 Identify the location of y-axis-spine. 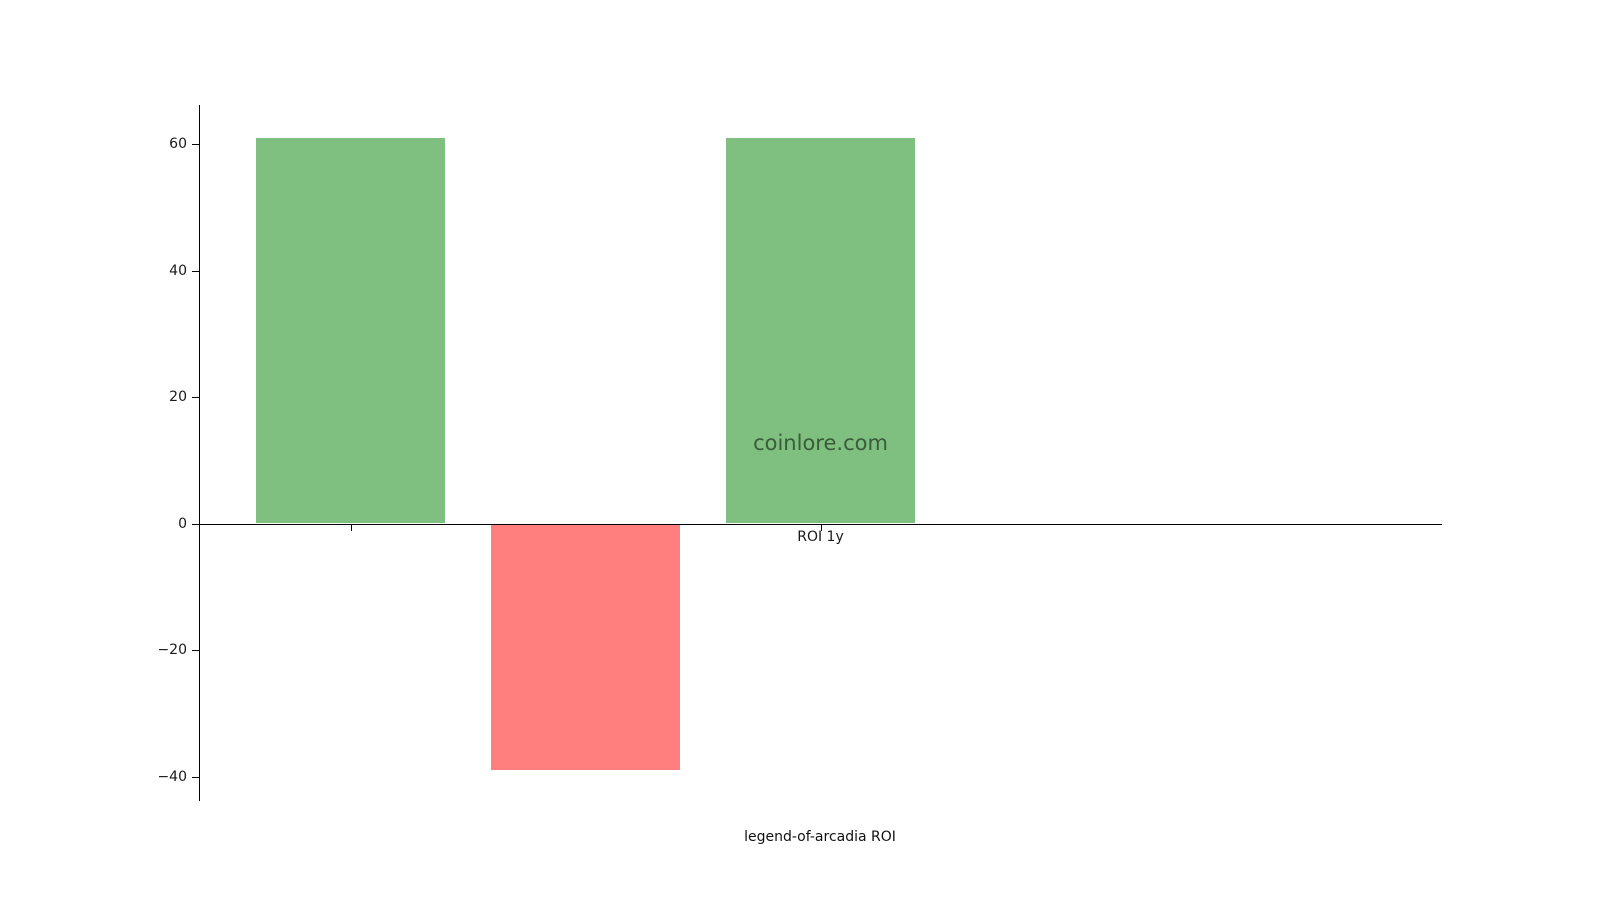
(199, 453).